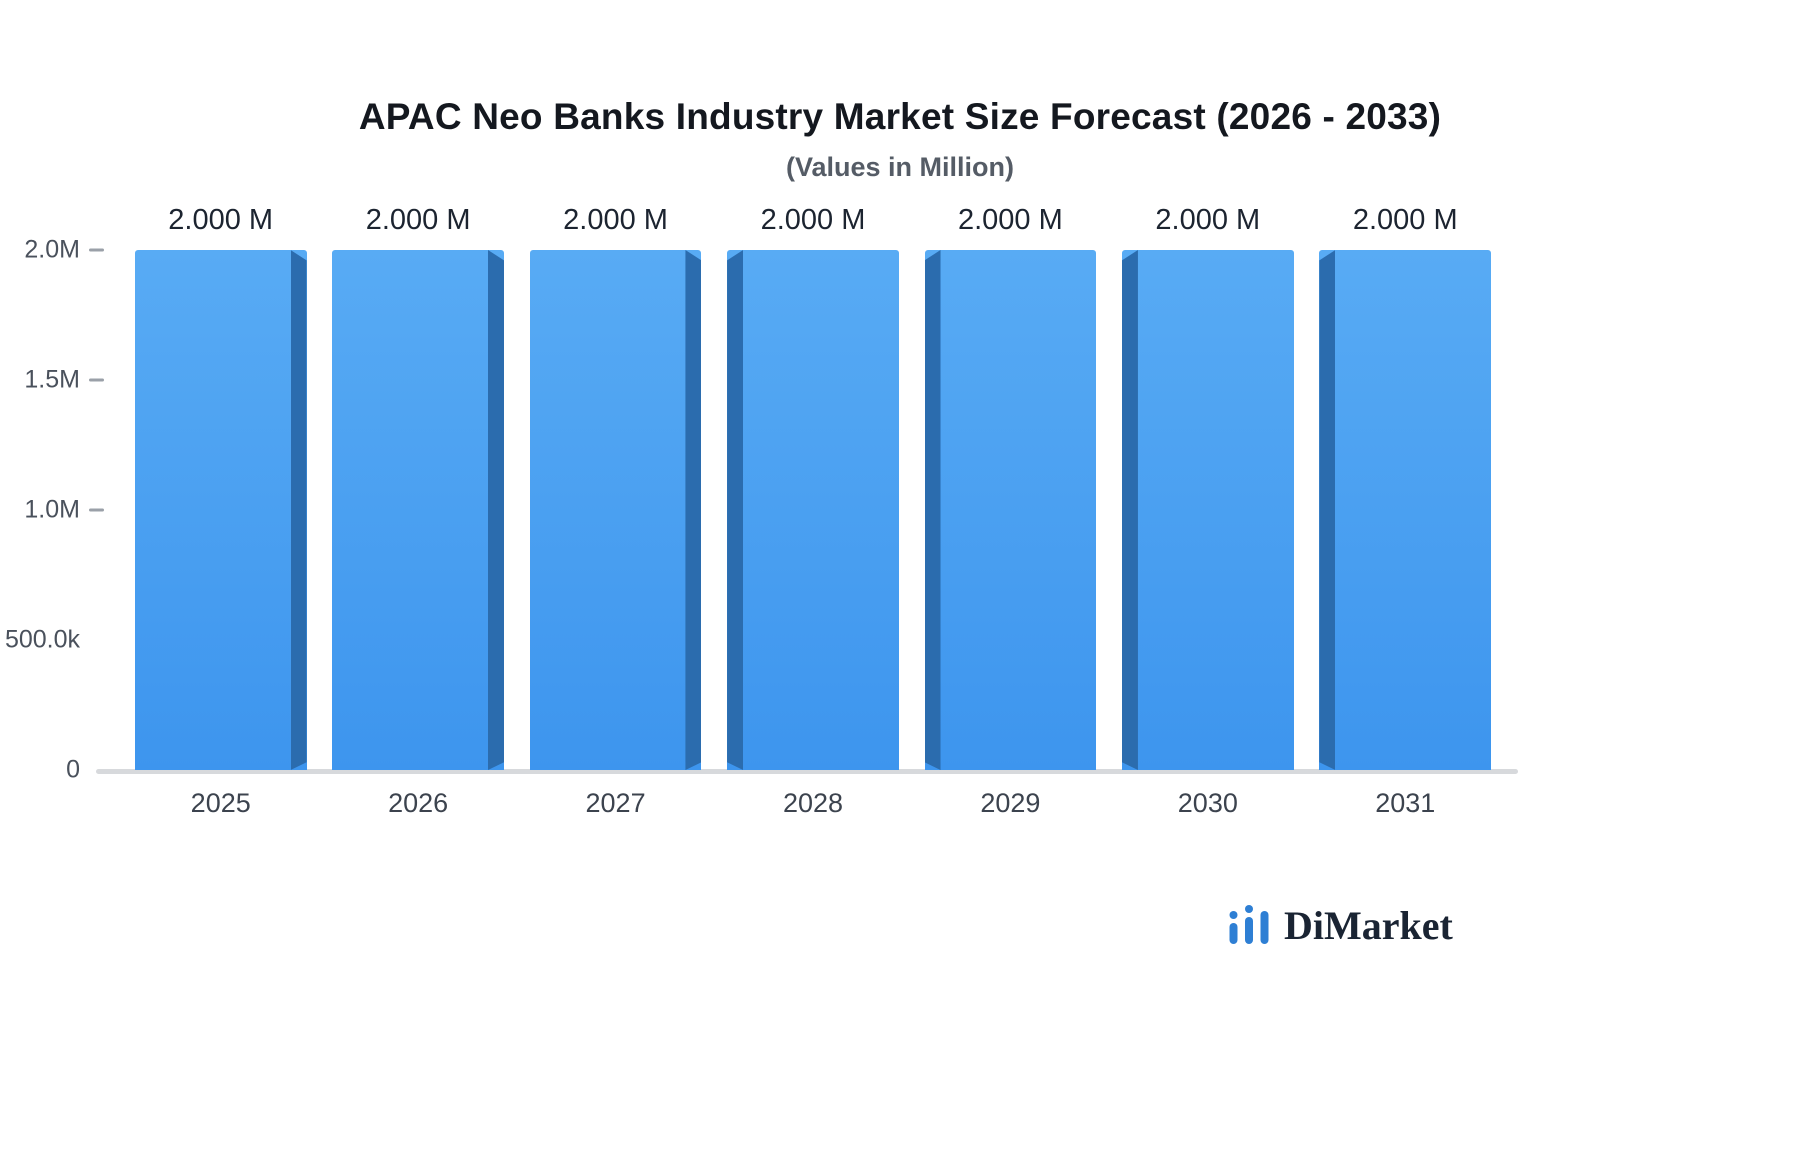 The image size is (1800, 1156). Describe the element at coordinates (418, 803) in the screenshot. I see `x-axis-label-2026: 2026` at that location.